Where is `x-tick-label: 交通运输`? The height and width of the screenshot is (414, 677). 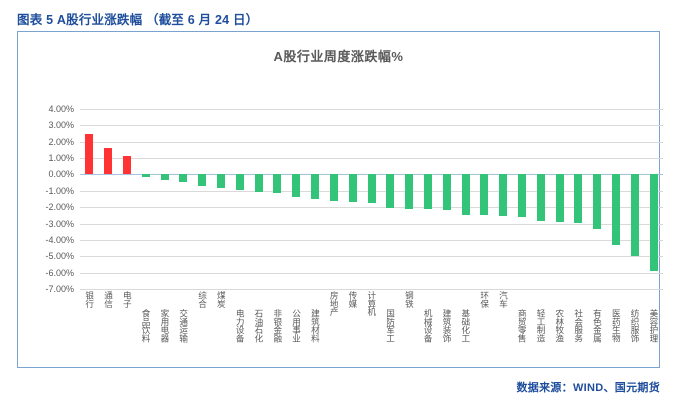
x-tick-label: 交通运输 is located at coordinates (183, 326).